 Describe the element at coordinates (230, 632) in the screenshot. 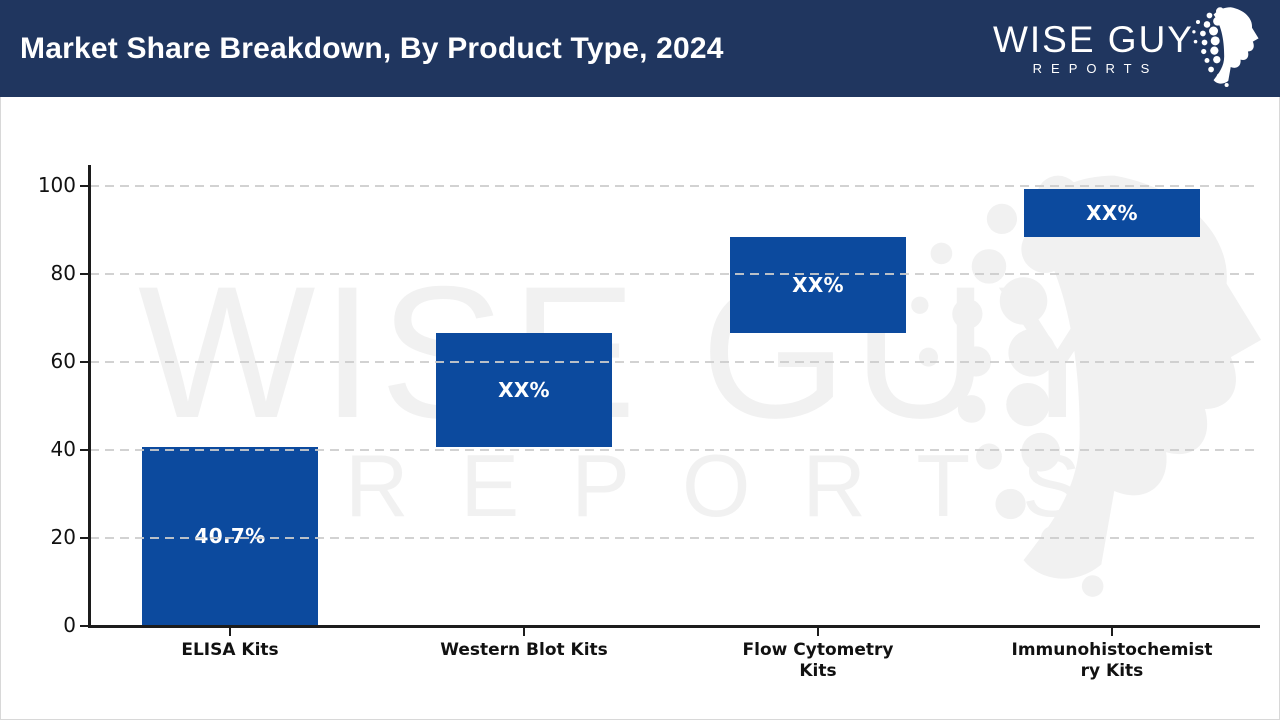

I see `x-tick-elisa-kits` at that location.